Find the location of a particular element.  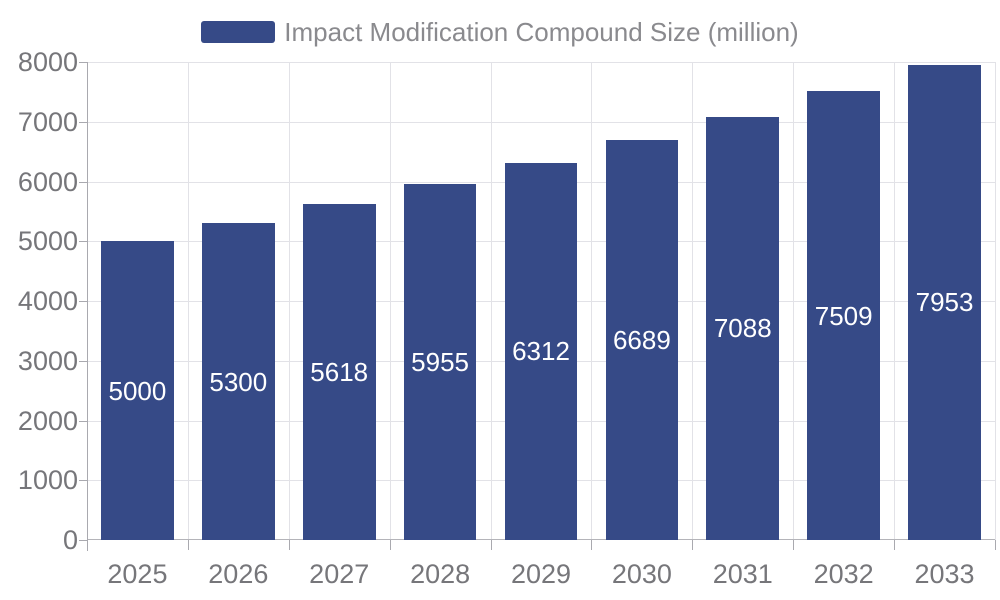

bar: 7509 is located at coordinates (843, 315).